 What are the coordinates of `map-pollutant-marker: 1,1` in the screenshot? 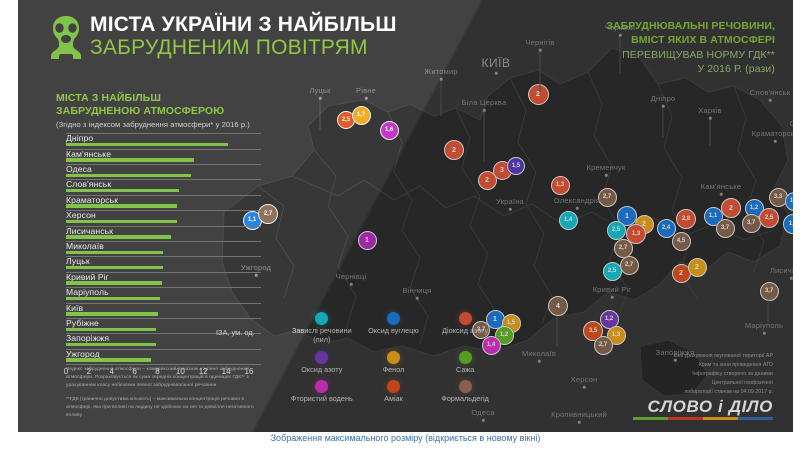 It's located at (713, 216).